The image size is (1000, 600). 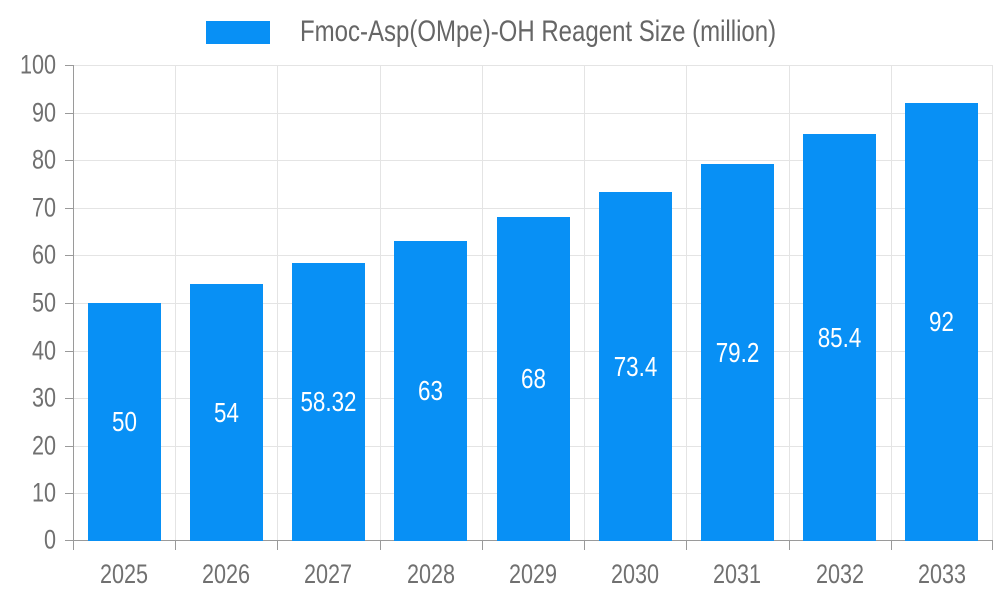 I want to click on bar-value-label: 85.4, so click(x=839, y=337).